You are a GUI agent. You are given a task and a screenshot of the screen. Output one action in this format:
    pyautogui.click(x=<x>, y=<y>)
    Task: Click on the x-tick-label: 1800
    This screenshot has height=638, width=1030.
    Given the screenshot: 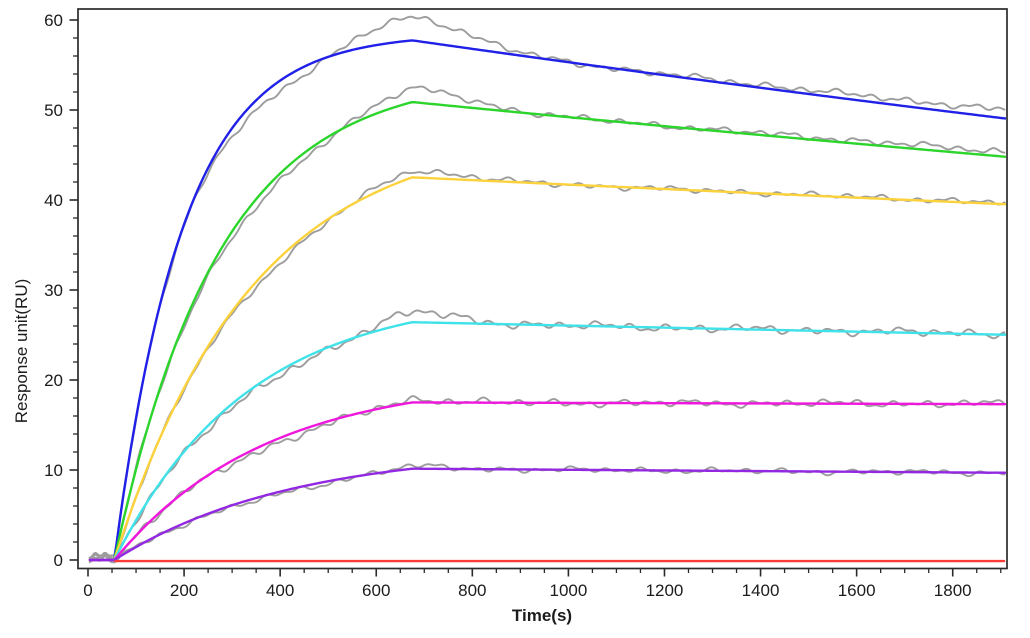 What is the action you would take?
    pyautogui.click(x=953, y=590)
    